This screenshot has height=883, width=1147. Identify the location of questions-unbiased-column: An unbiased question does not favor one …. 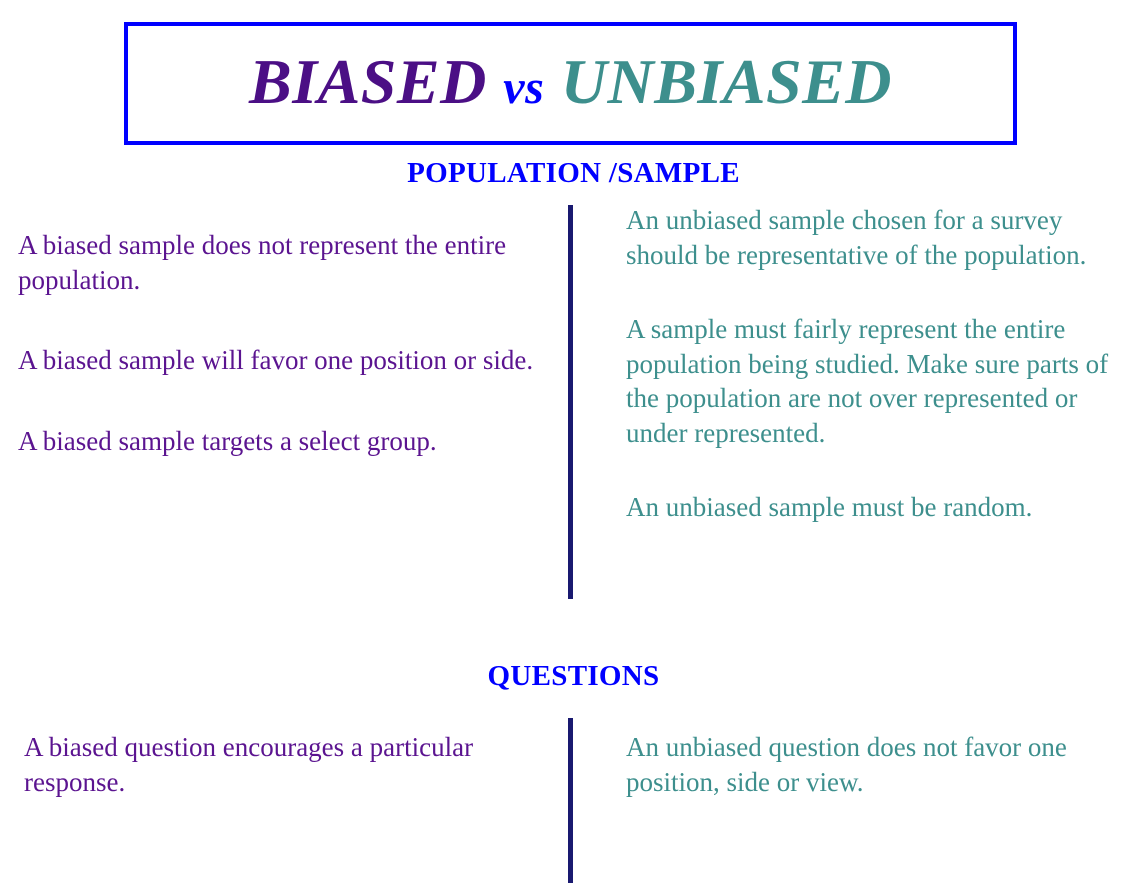
(881, 764).